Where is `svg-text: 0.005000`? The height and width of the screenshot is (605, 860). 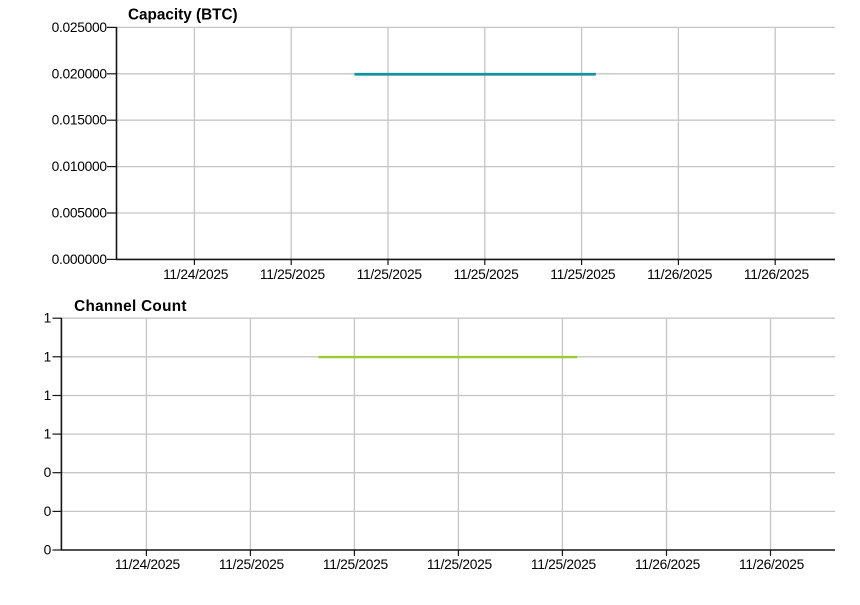
svg-text: 0.005000 is located at coordinates (80, 213).